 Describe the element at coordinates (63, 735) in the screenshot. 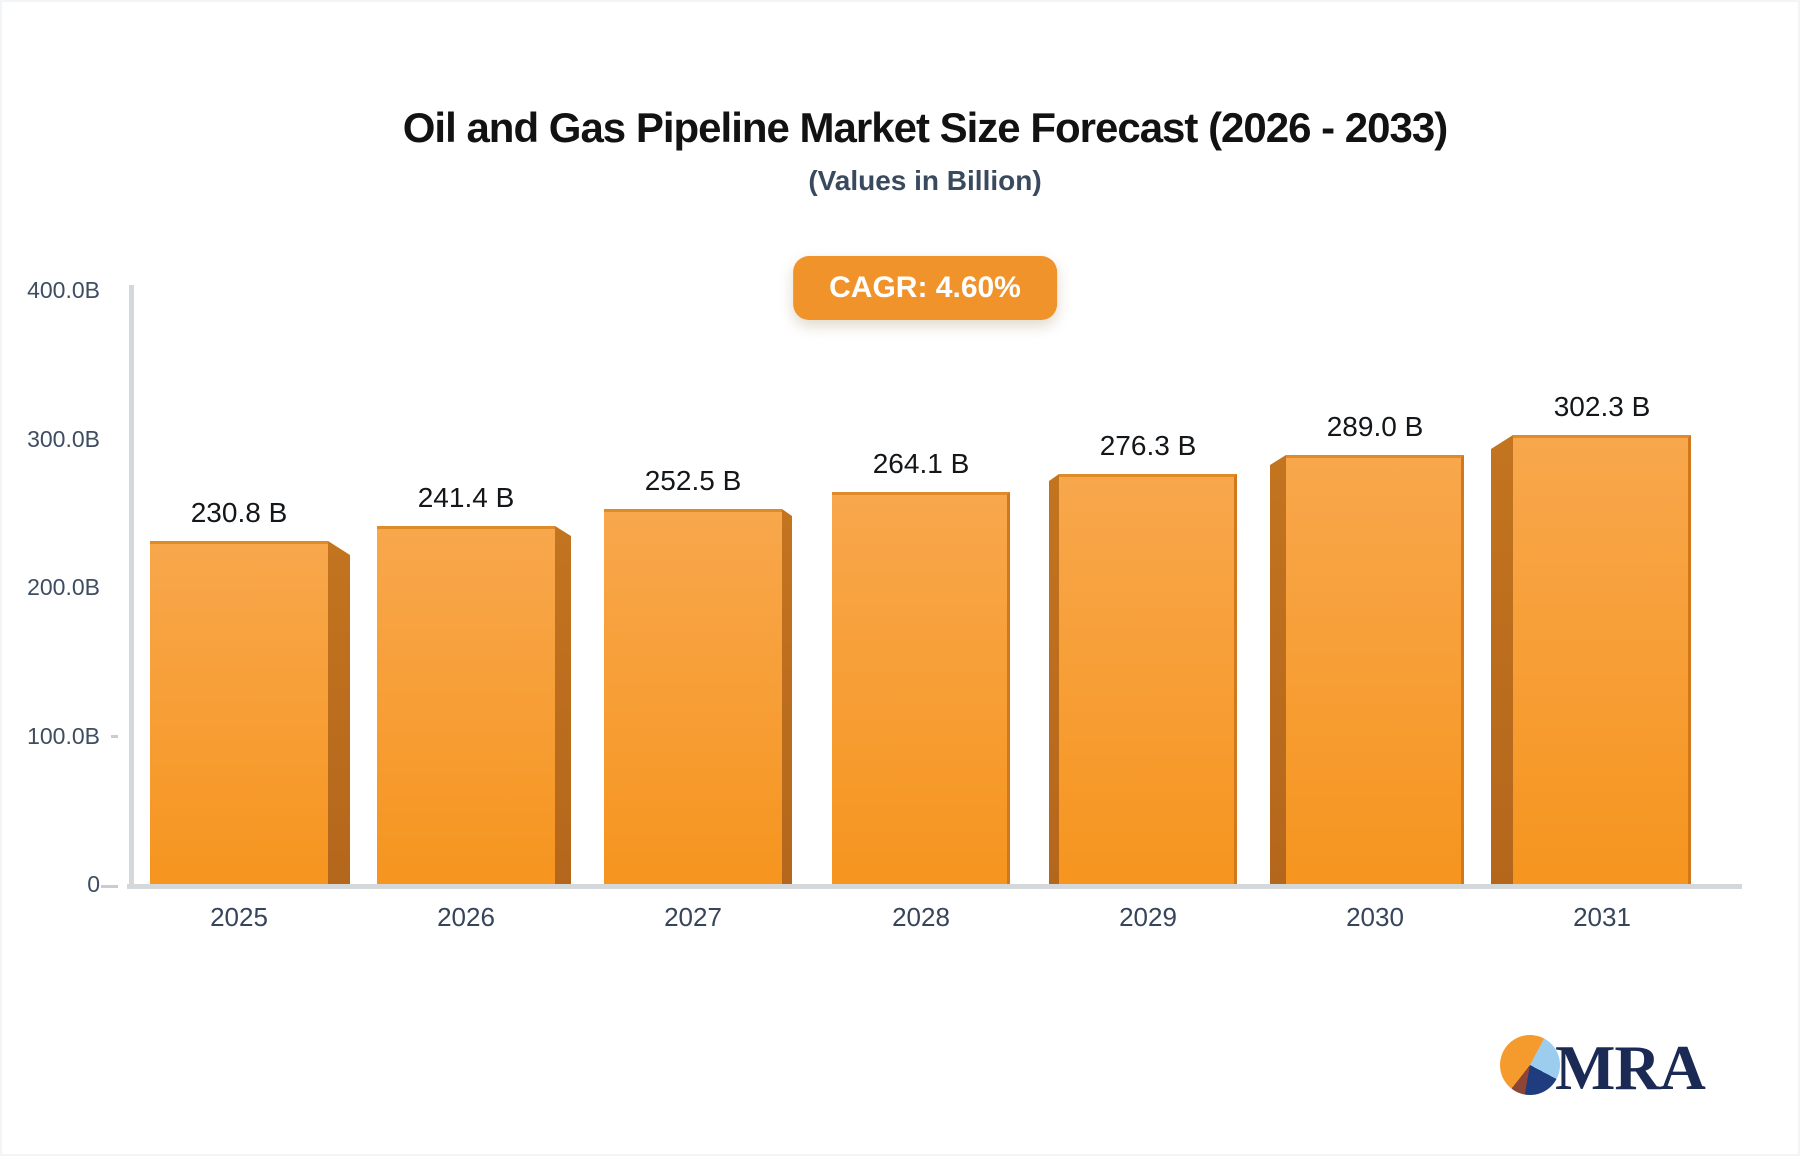

I see `y-axis-label: 100.0B` at that location.